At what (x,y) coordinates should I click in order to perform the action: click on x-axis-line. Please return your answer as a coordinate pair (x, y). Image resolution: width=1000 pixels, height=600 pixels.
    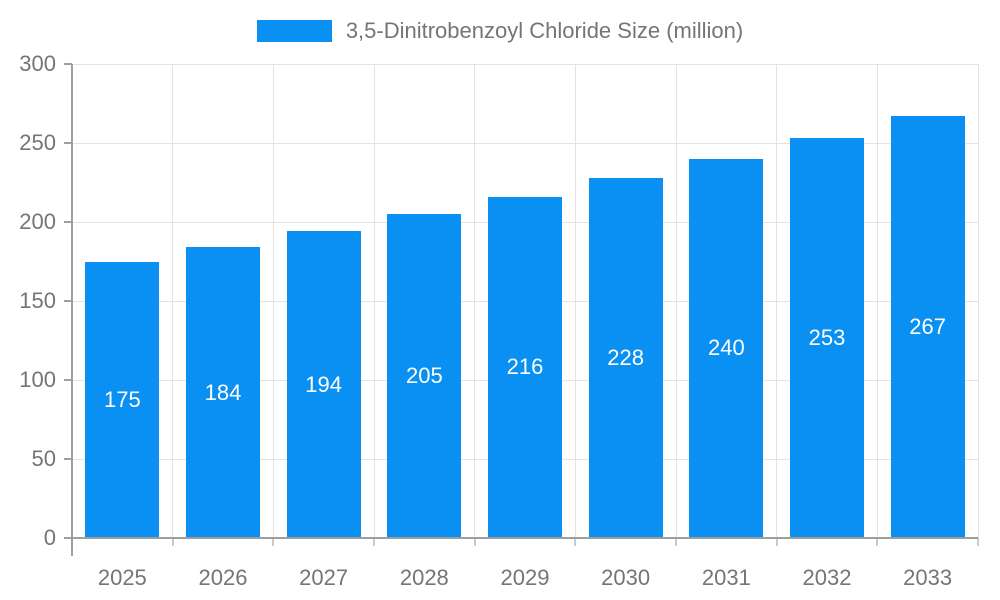
    Looking at the image, I should click on (525, 538).